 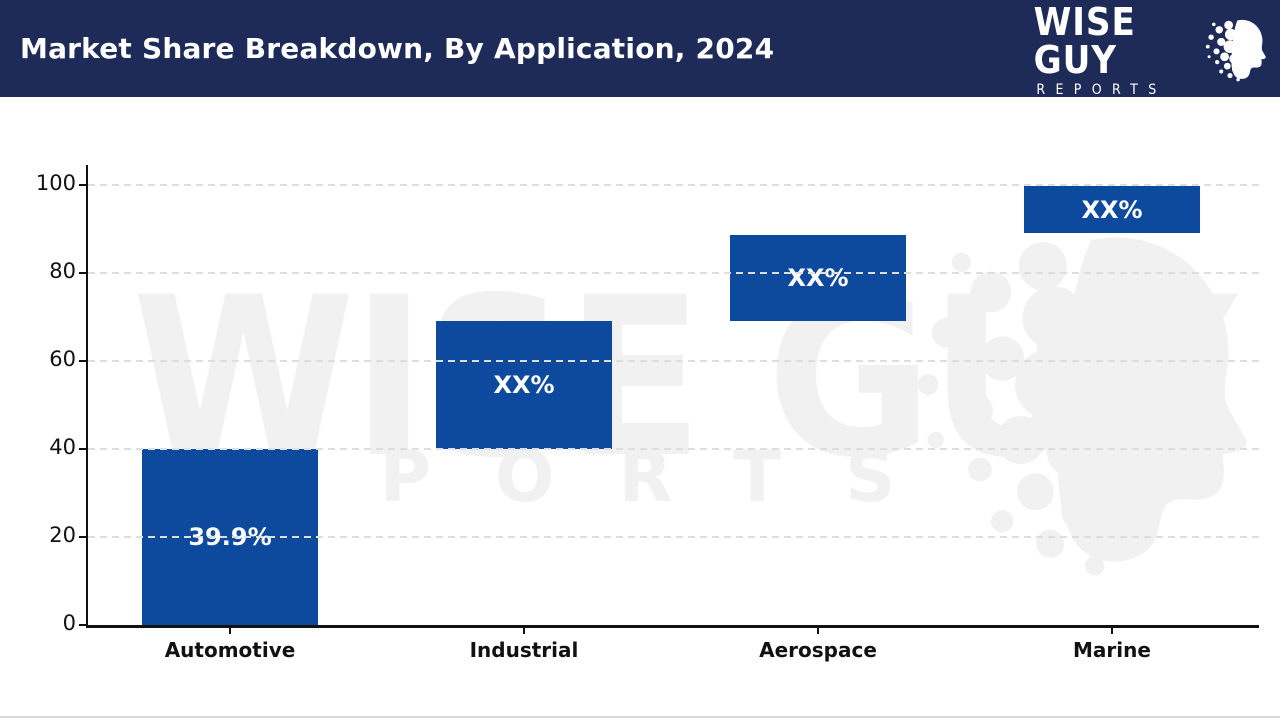 What do you see at coordinates (230, 650) in the screenshot?
I see `x-axis-label-automotive: Automotive` at bounding box center [230, 650].